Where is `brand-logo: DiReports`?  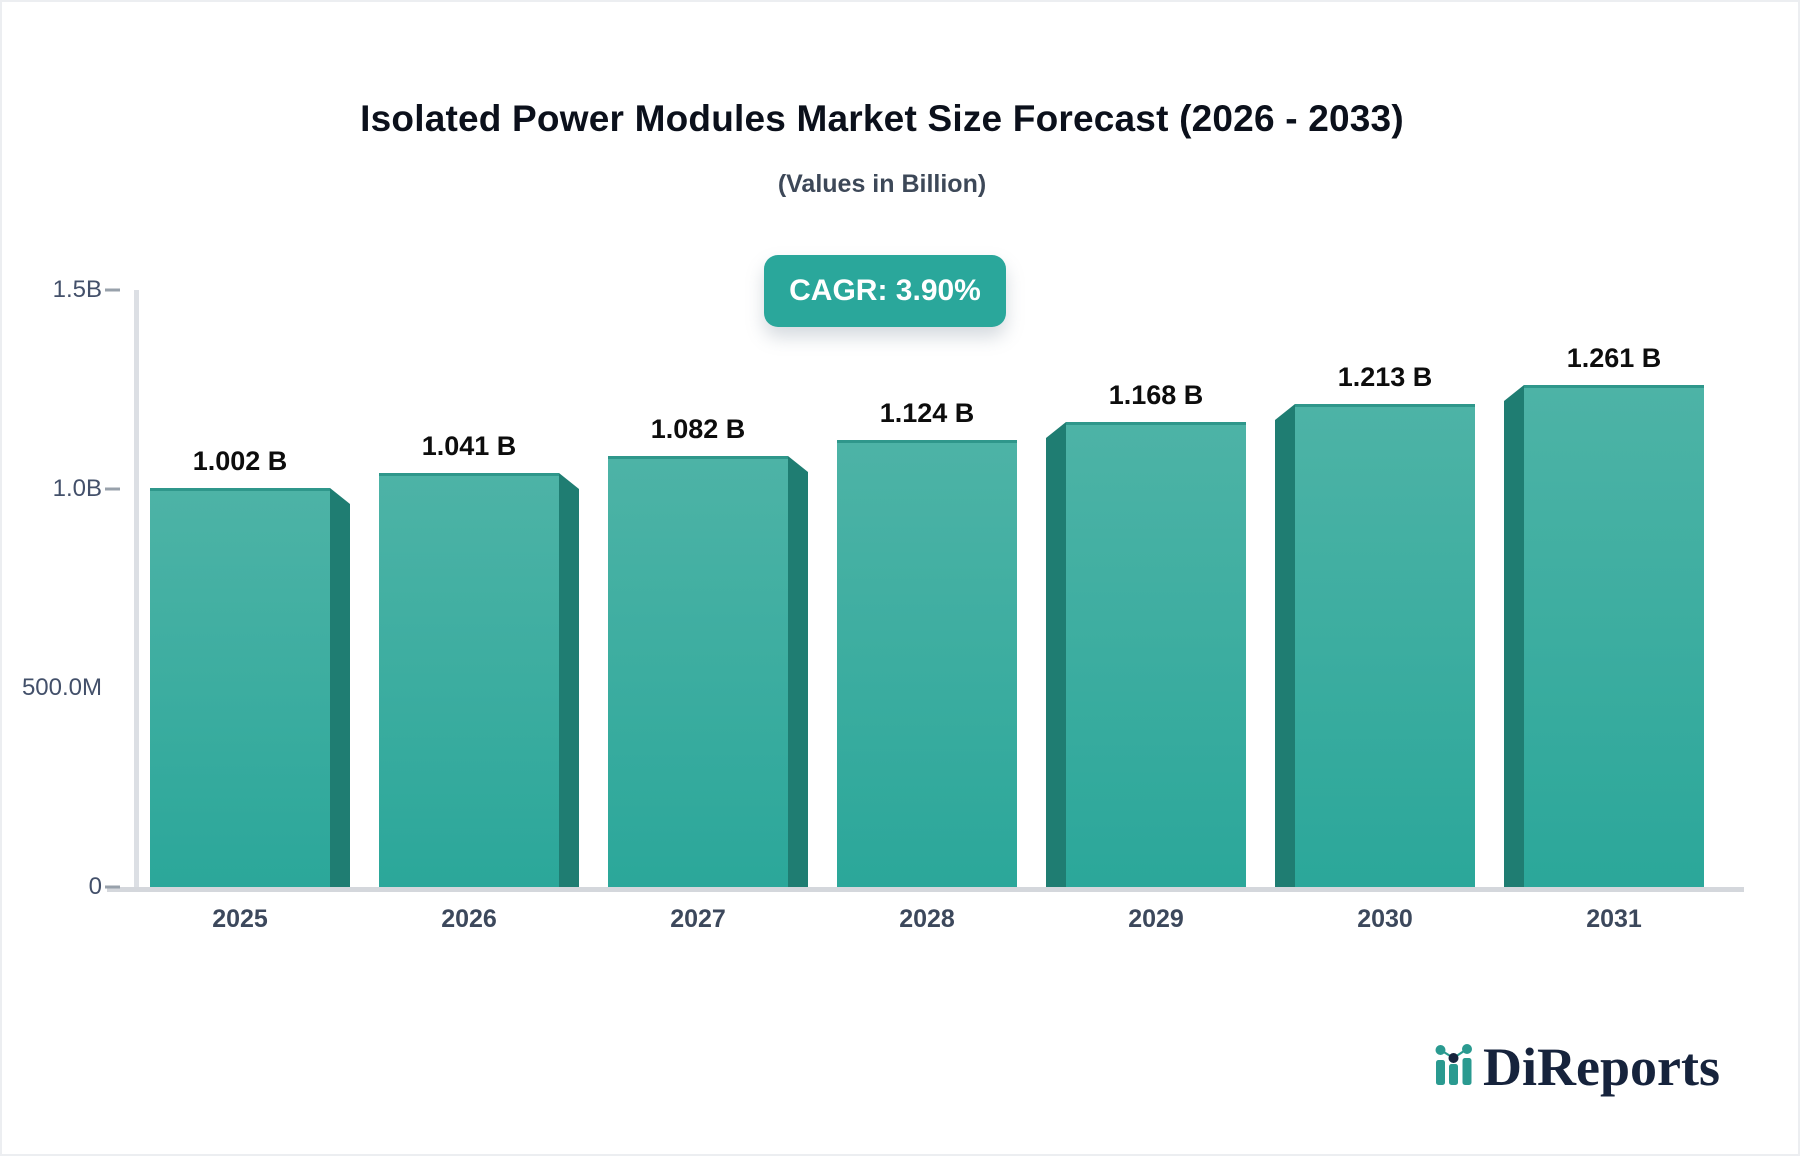
brand-logo: DiReports is located at coordinates (1577, 1067).